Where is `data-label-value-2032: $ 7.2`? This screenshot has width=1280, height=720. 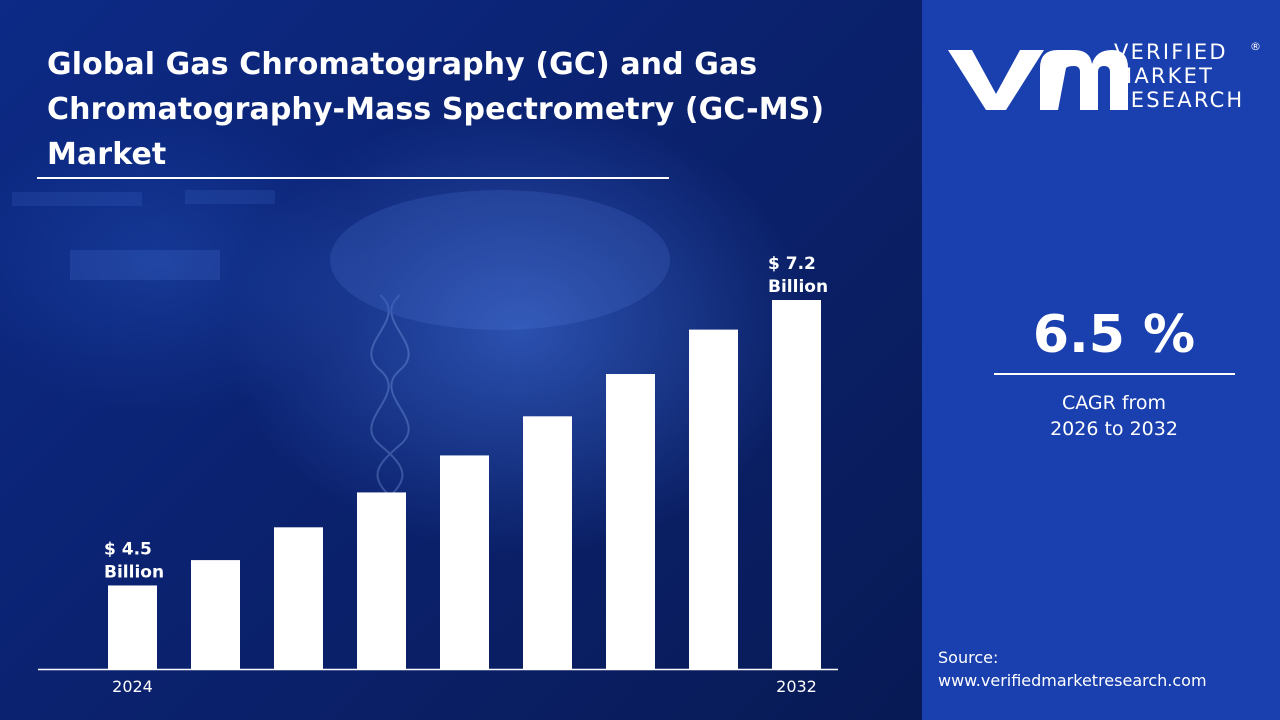 data-label-value-2032: $ 7.2 is located at coordinates (792, 264).